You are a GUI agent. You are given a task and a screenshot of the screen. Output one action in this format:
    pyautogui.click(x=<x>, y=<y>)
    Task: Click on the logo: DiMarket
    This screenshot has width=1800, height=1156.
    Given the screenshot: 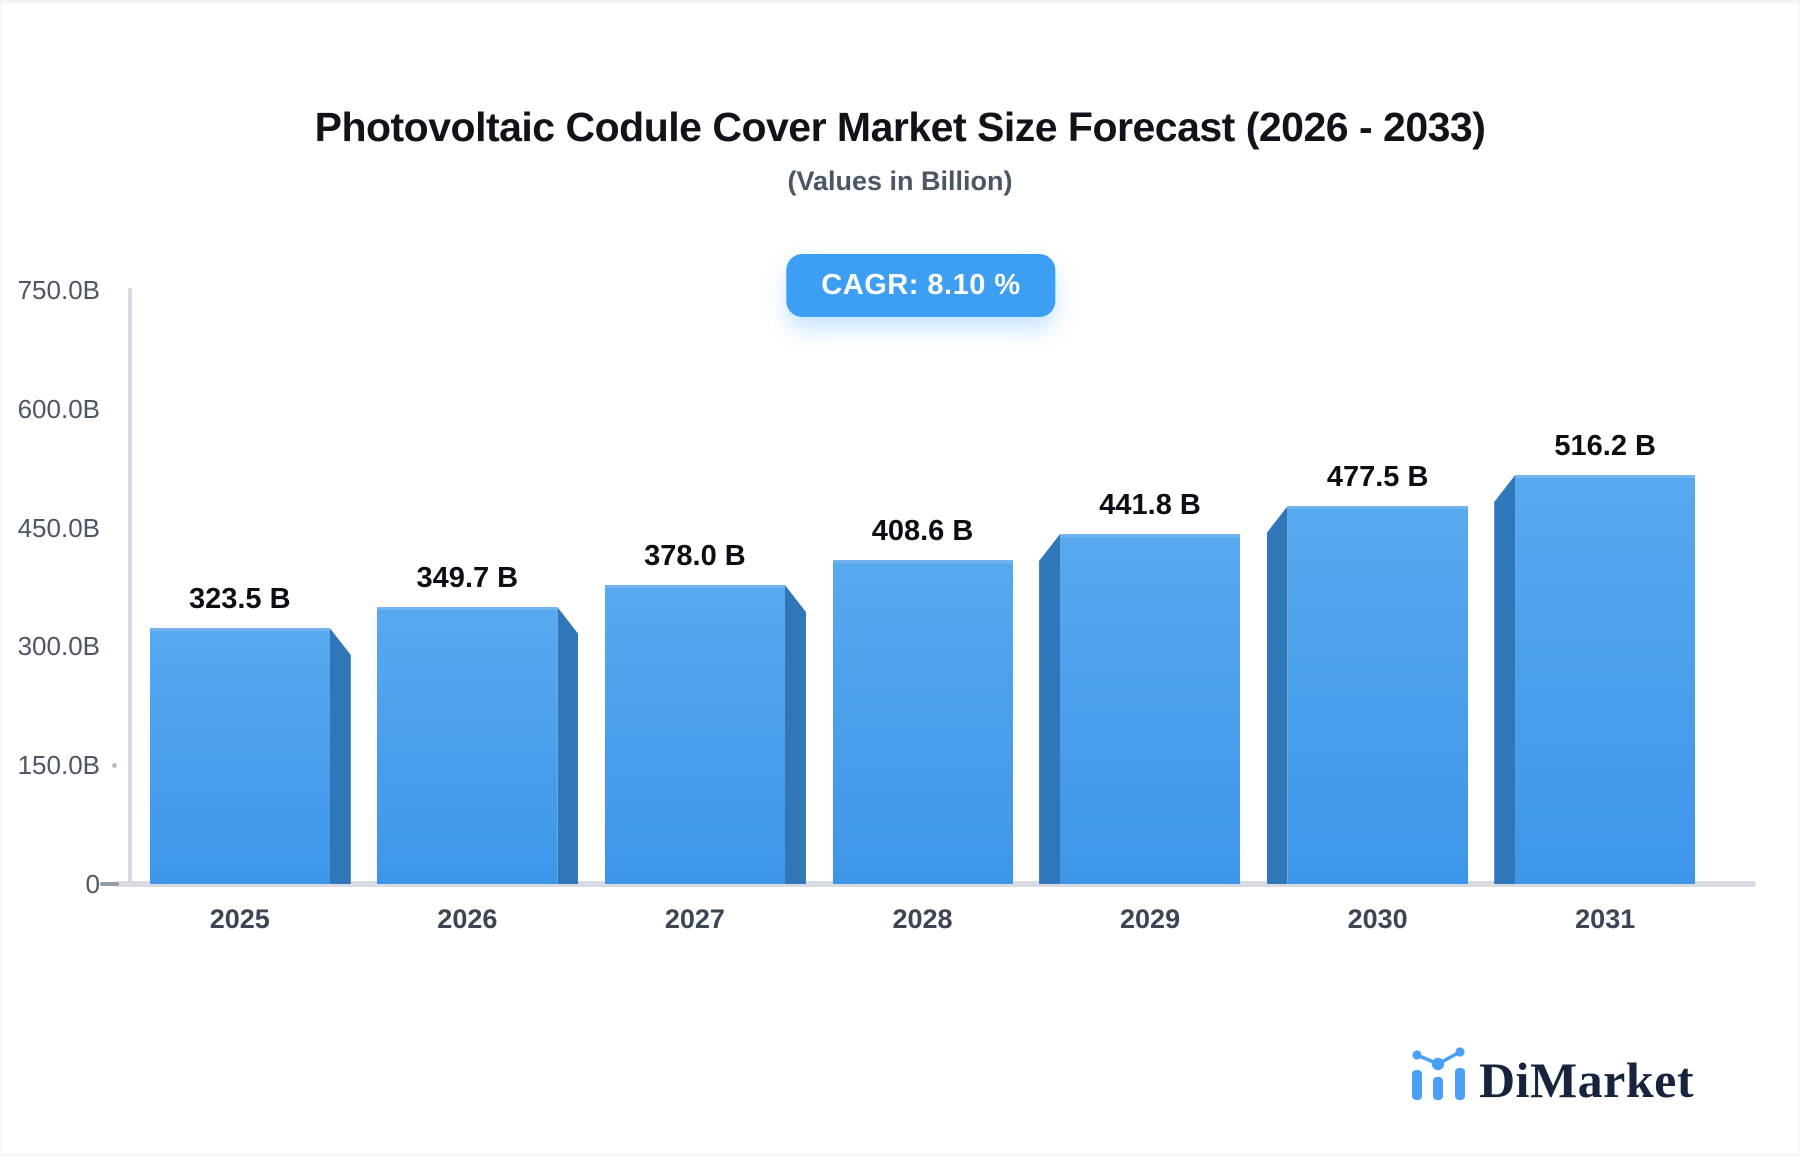 What is the action you would take?
    pyautogui.click(x=1551, y=1074)
    